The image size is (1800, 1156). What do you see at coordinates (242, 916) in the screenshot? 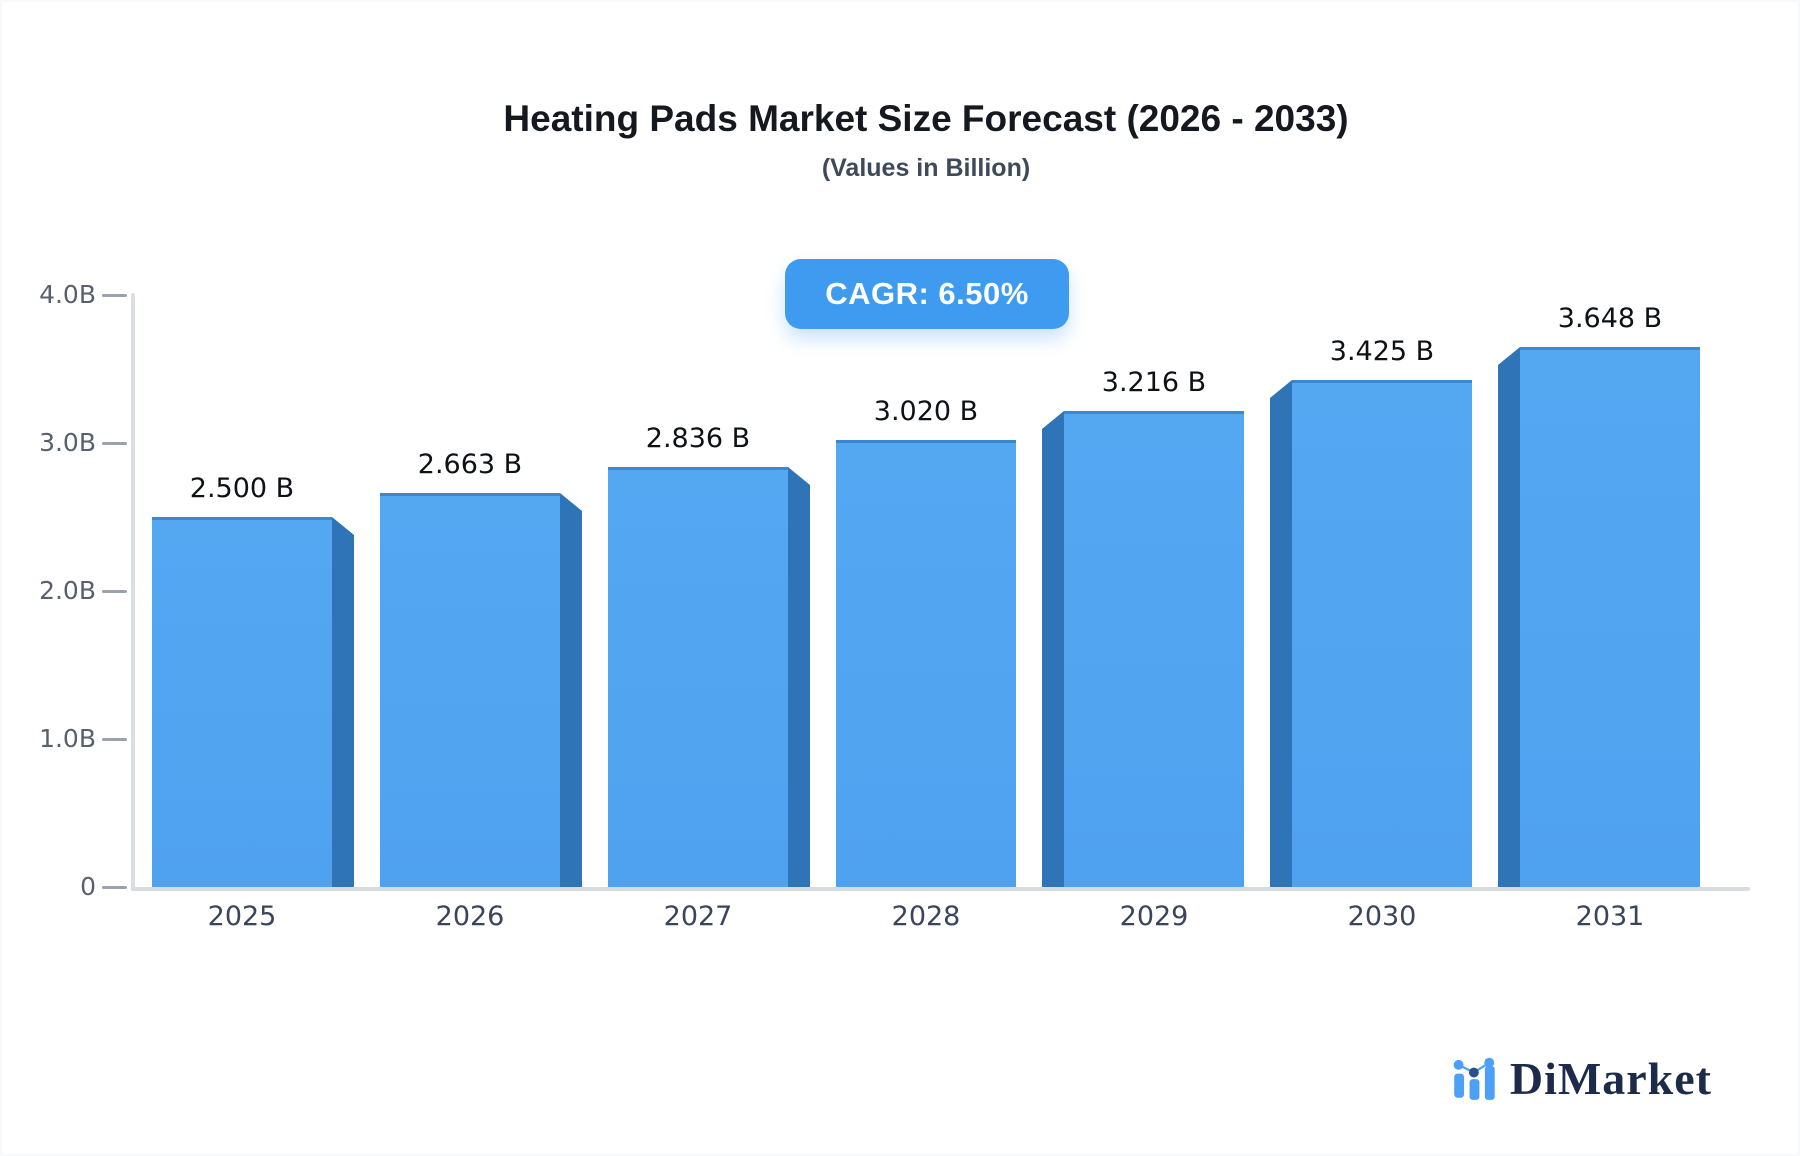
I see `x-tick-label: 2025` at bounding box center [242, 916].